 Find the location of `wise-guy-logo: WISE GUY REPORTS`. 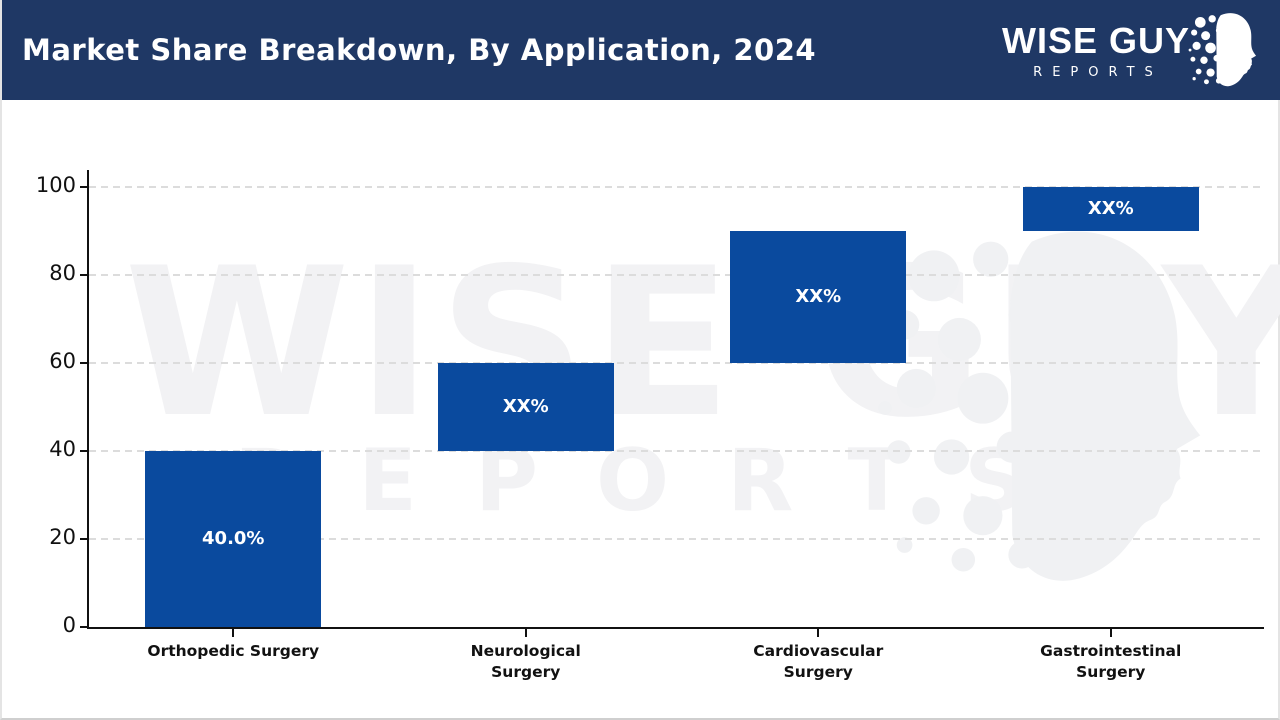

wise-guy-logo: WISE GUY REPORTS is located at coordinates (1136, 51).